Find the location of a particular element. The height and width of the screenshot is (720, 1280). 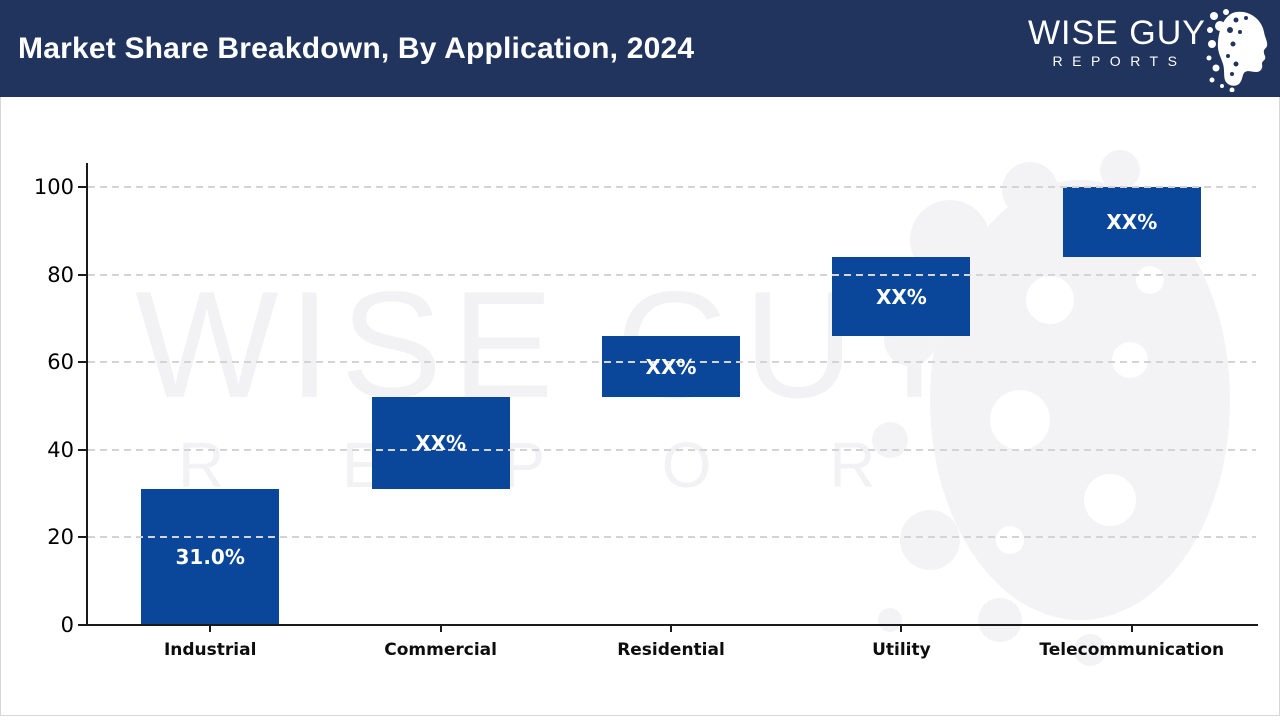

bar-commercial is located at coordinates (440, 443).